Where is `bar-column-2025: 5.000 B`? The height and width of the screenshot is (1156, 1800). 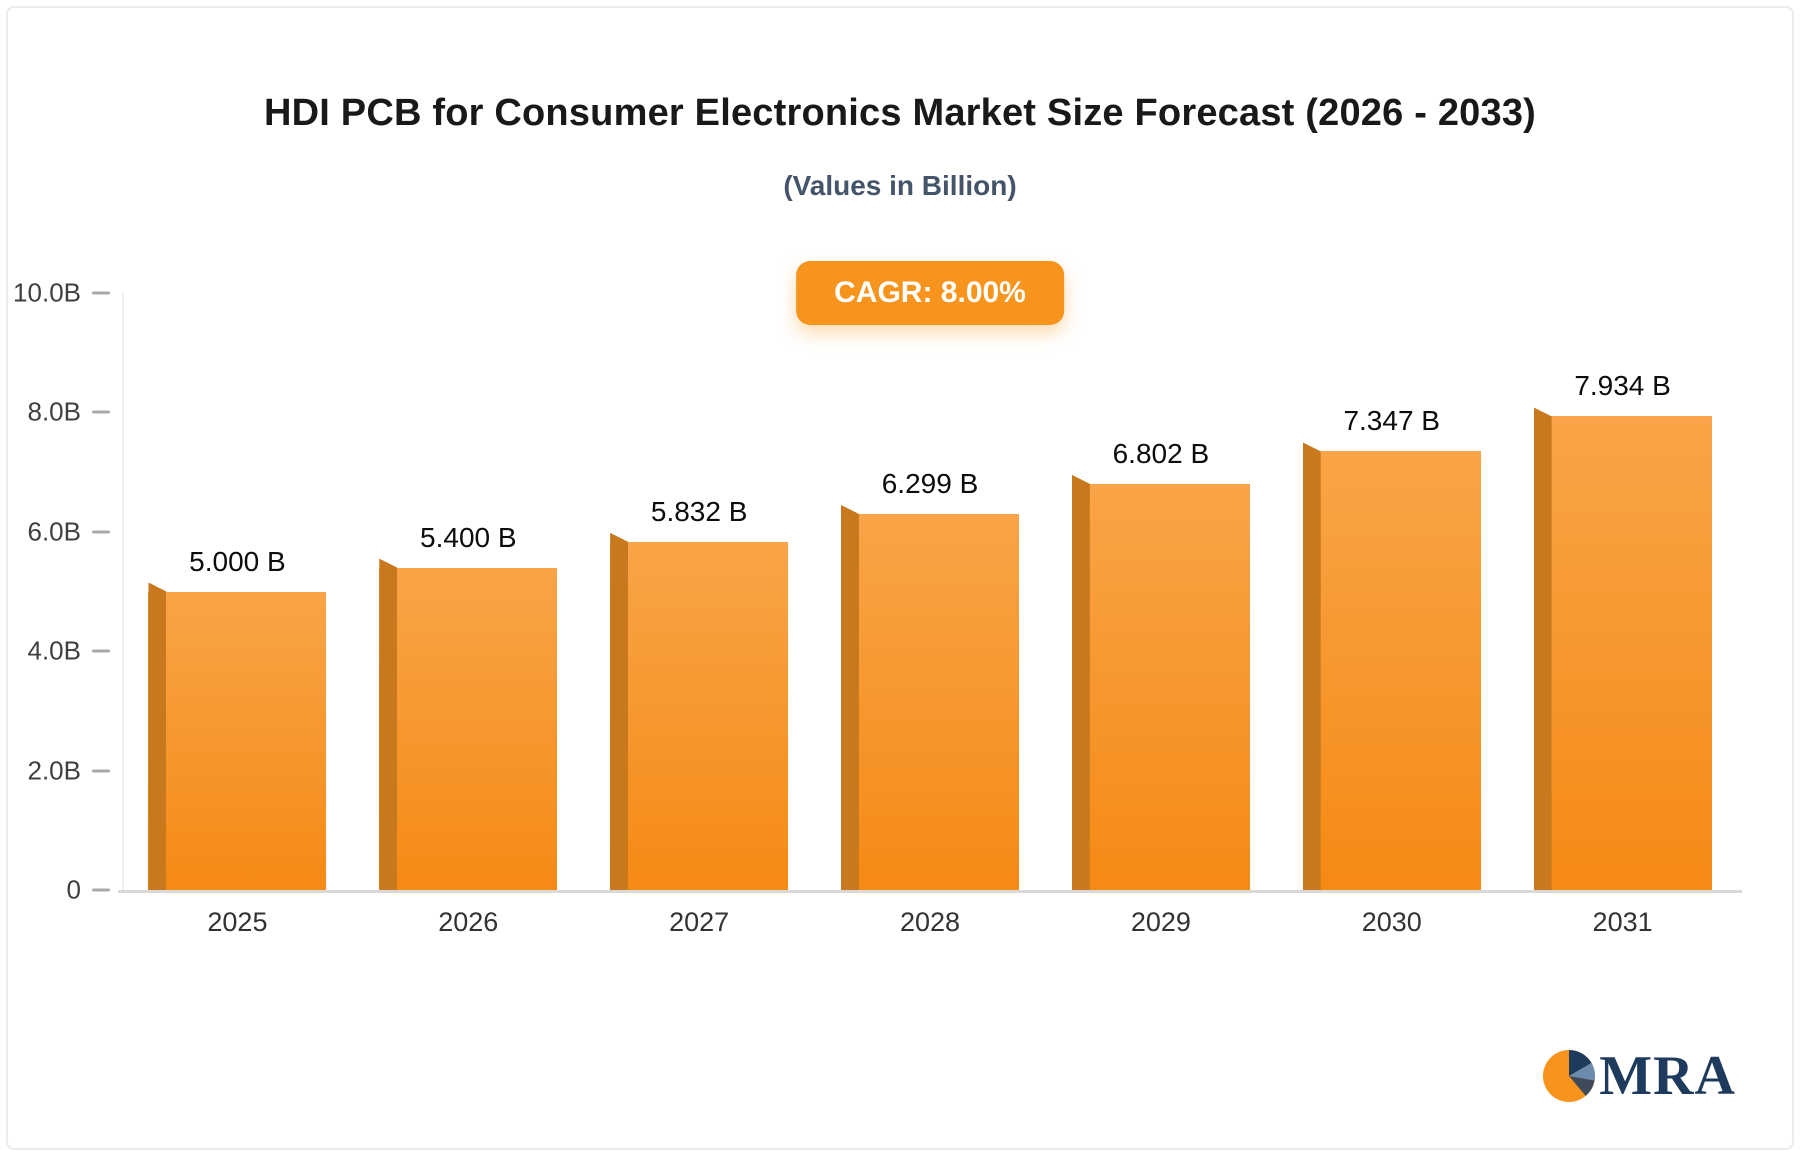
bar-column-2025: 5.000 B is located at coordinates (237, 591).